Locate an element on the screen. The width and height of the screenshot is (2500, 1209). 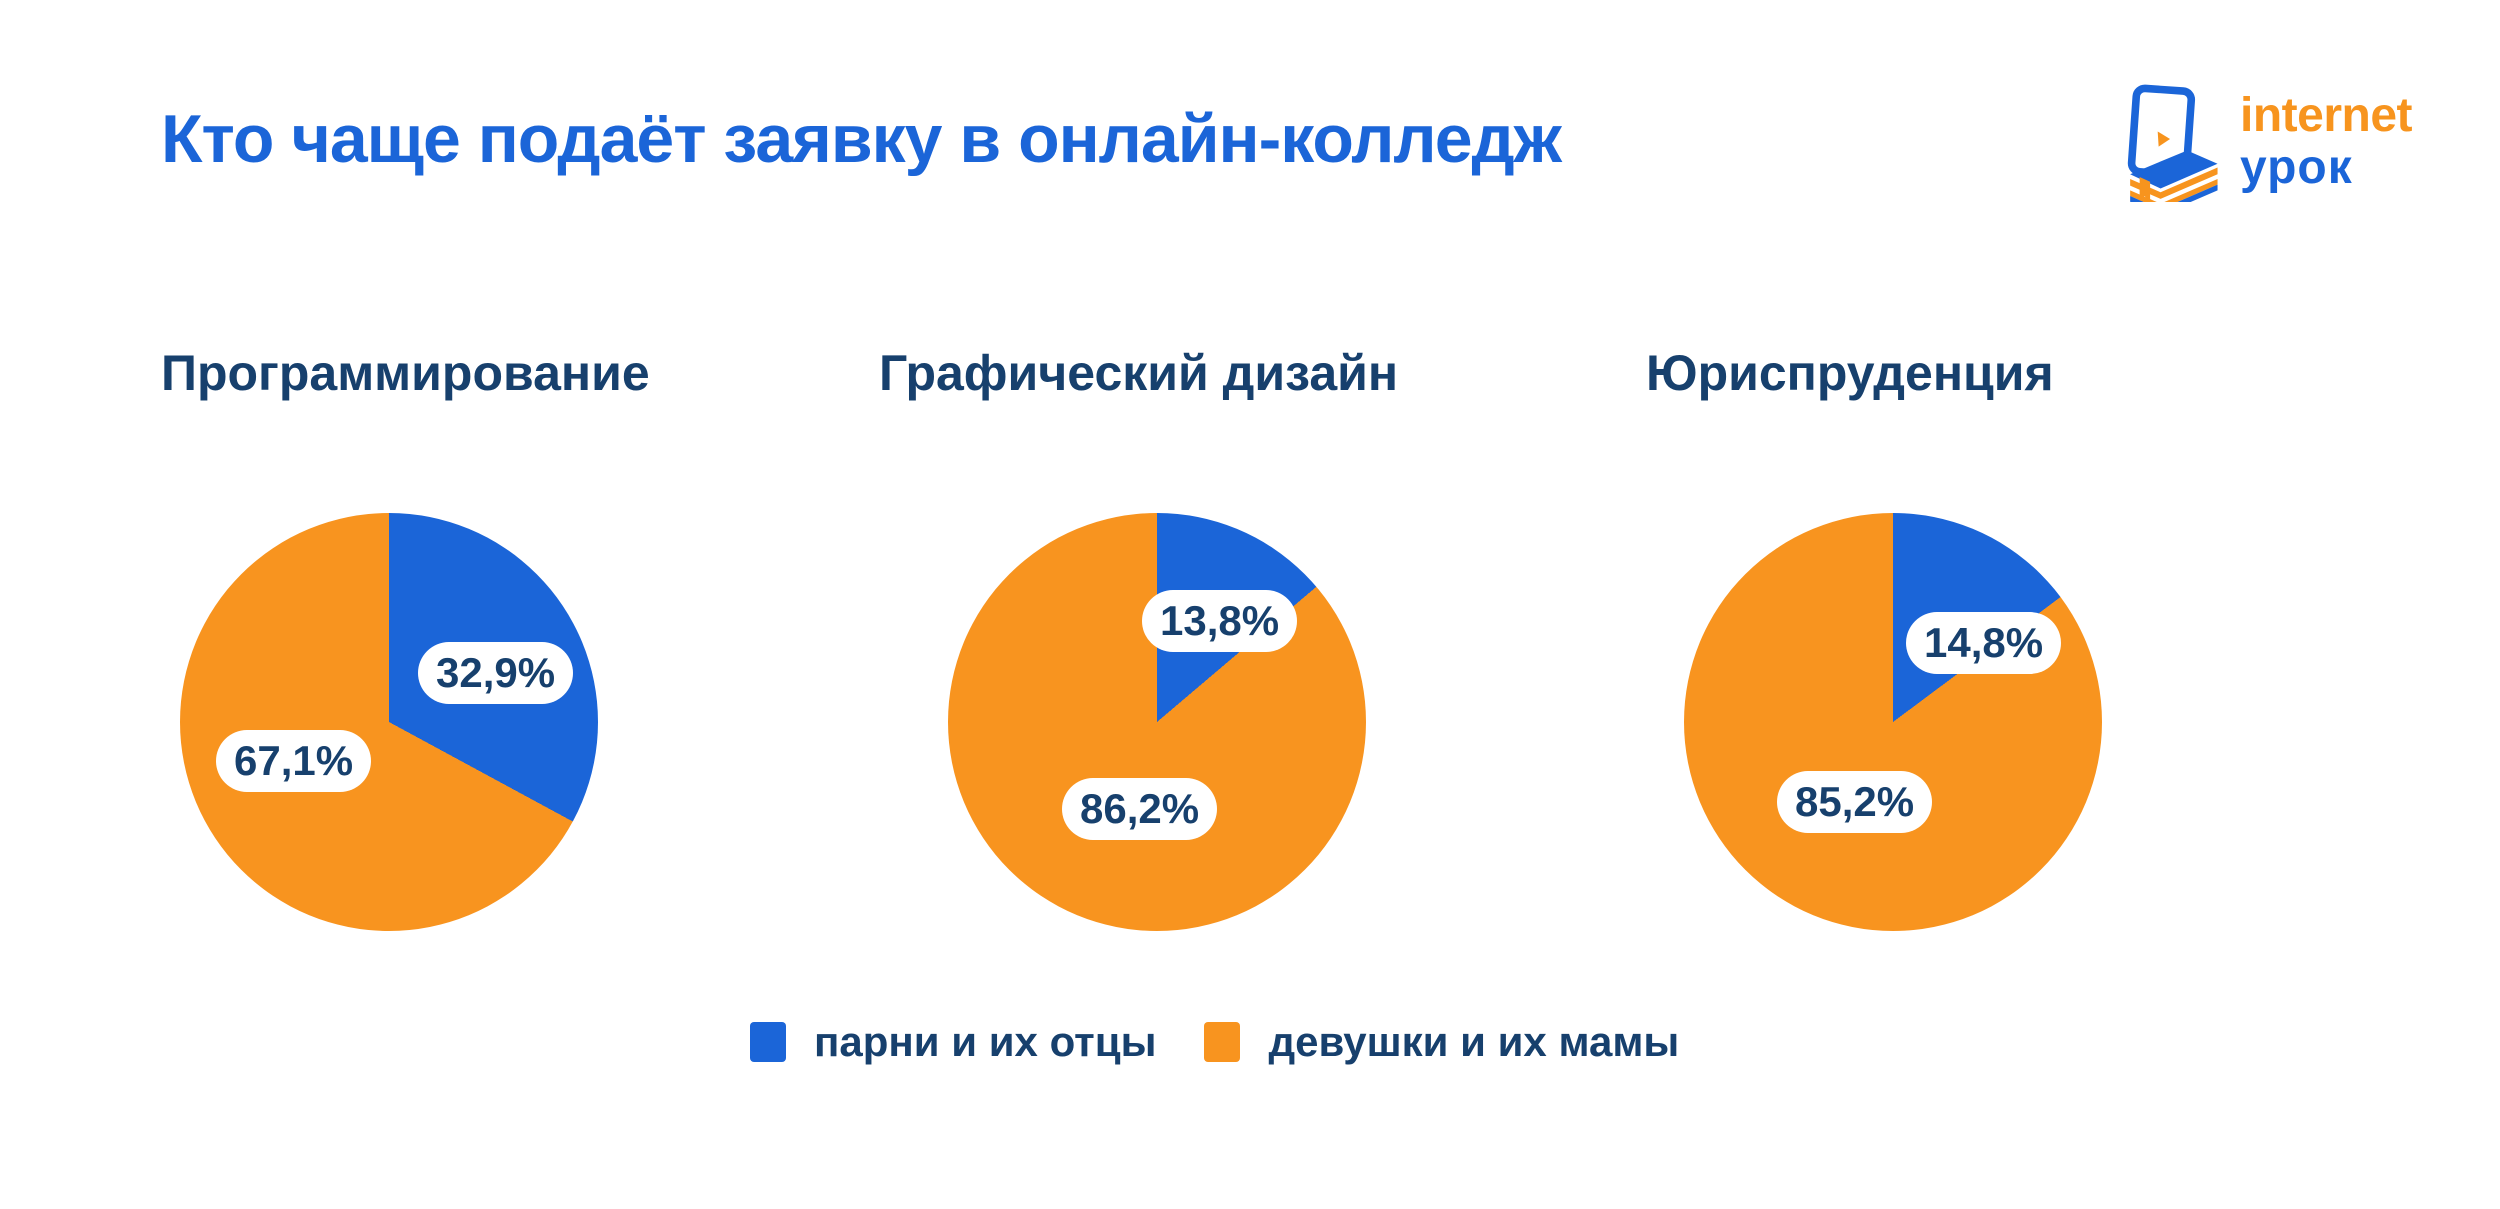
value-label-pill: 32,9% is located at coordinates (496, 673).